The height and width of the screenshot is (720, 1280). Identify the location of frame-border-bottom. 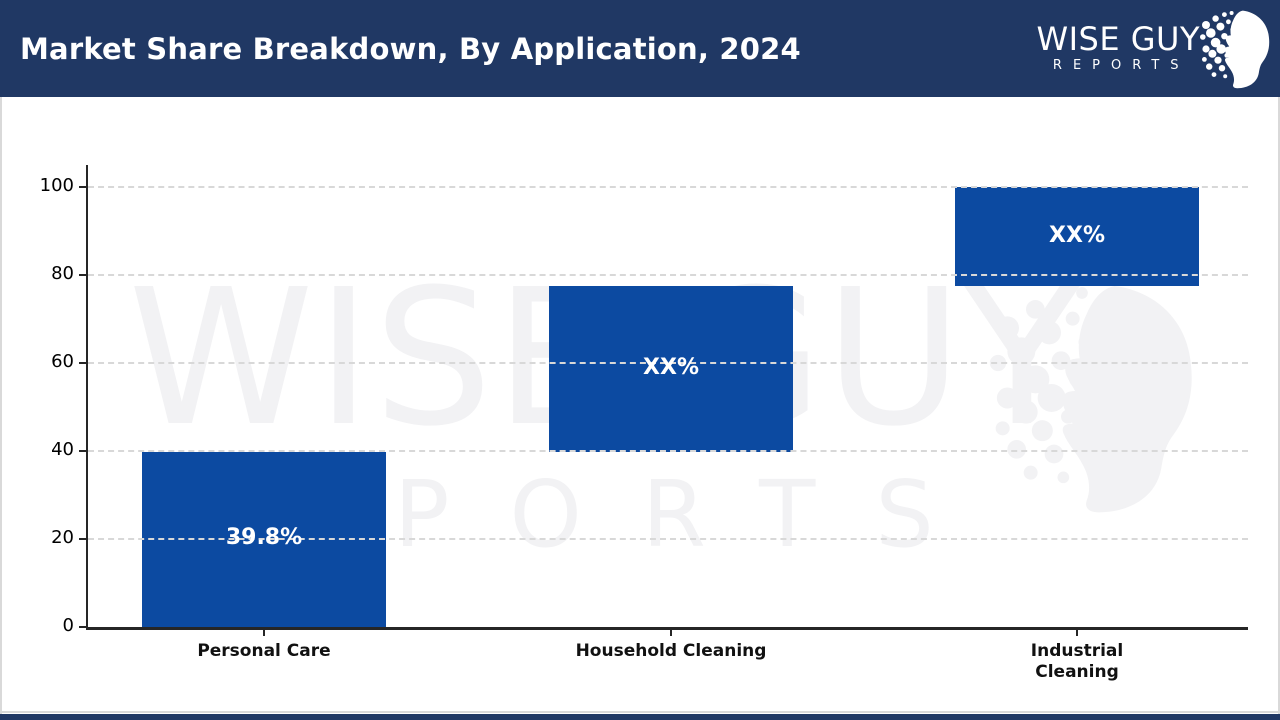
(640, 712).